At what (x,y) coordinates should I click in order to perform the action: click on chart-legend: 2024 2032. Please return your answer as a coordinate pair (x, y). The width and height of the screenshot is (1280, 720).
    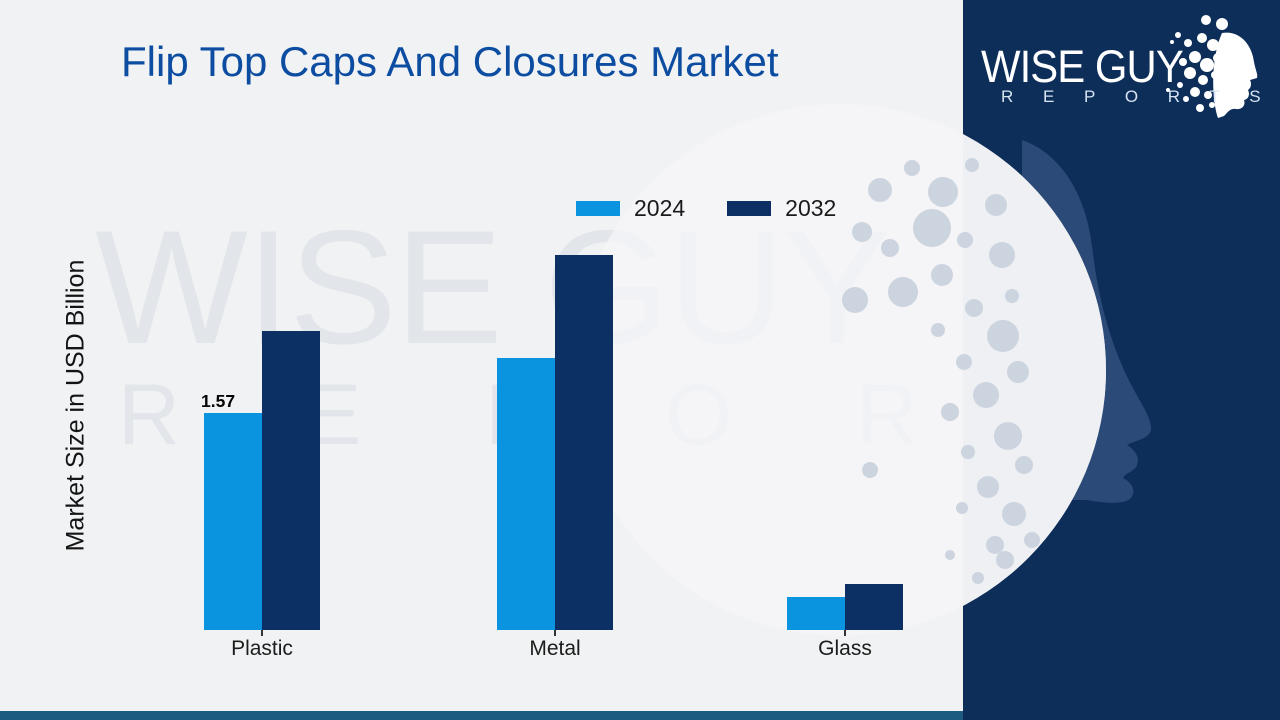
    Looking at the image, I should click on (706, 208).